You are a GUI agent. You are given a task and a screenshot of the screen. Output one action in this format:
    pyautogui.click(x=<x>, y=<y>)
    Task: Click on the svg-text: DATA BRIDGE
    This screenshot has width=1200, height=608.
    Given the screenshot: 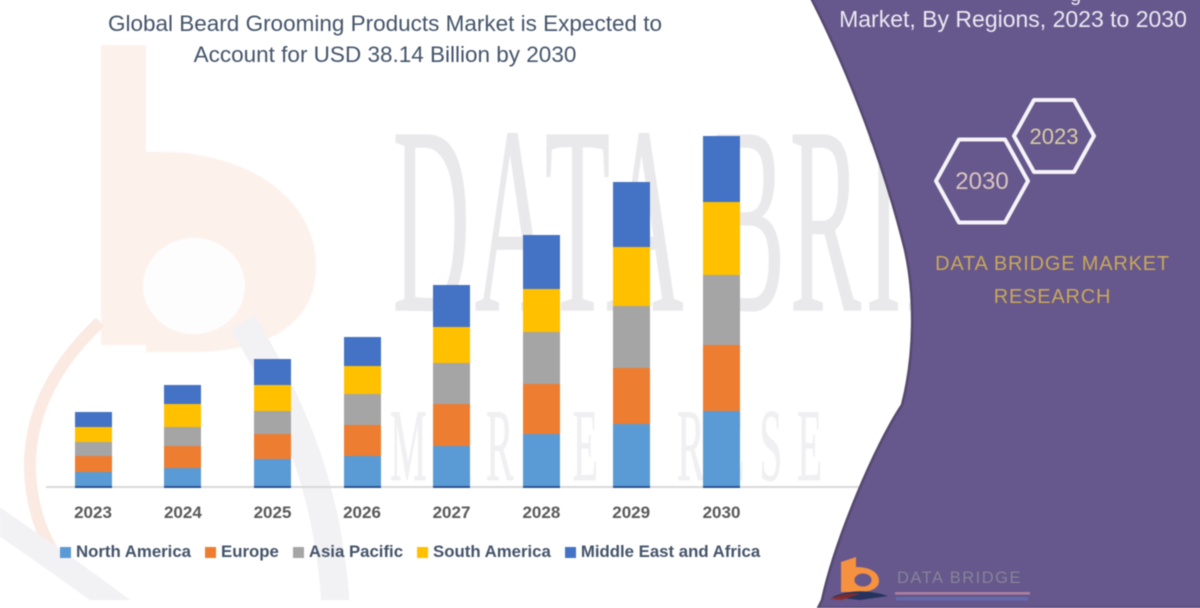 What is the action you would take?
    pyautogui.click(x=959, y=578)
    